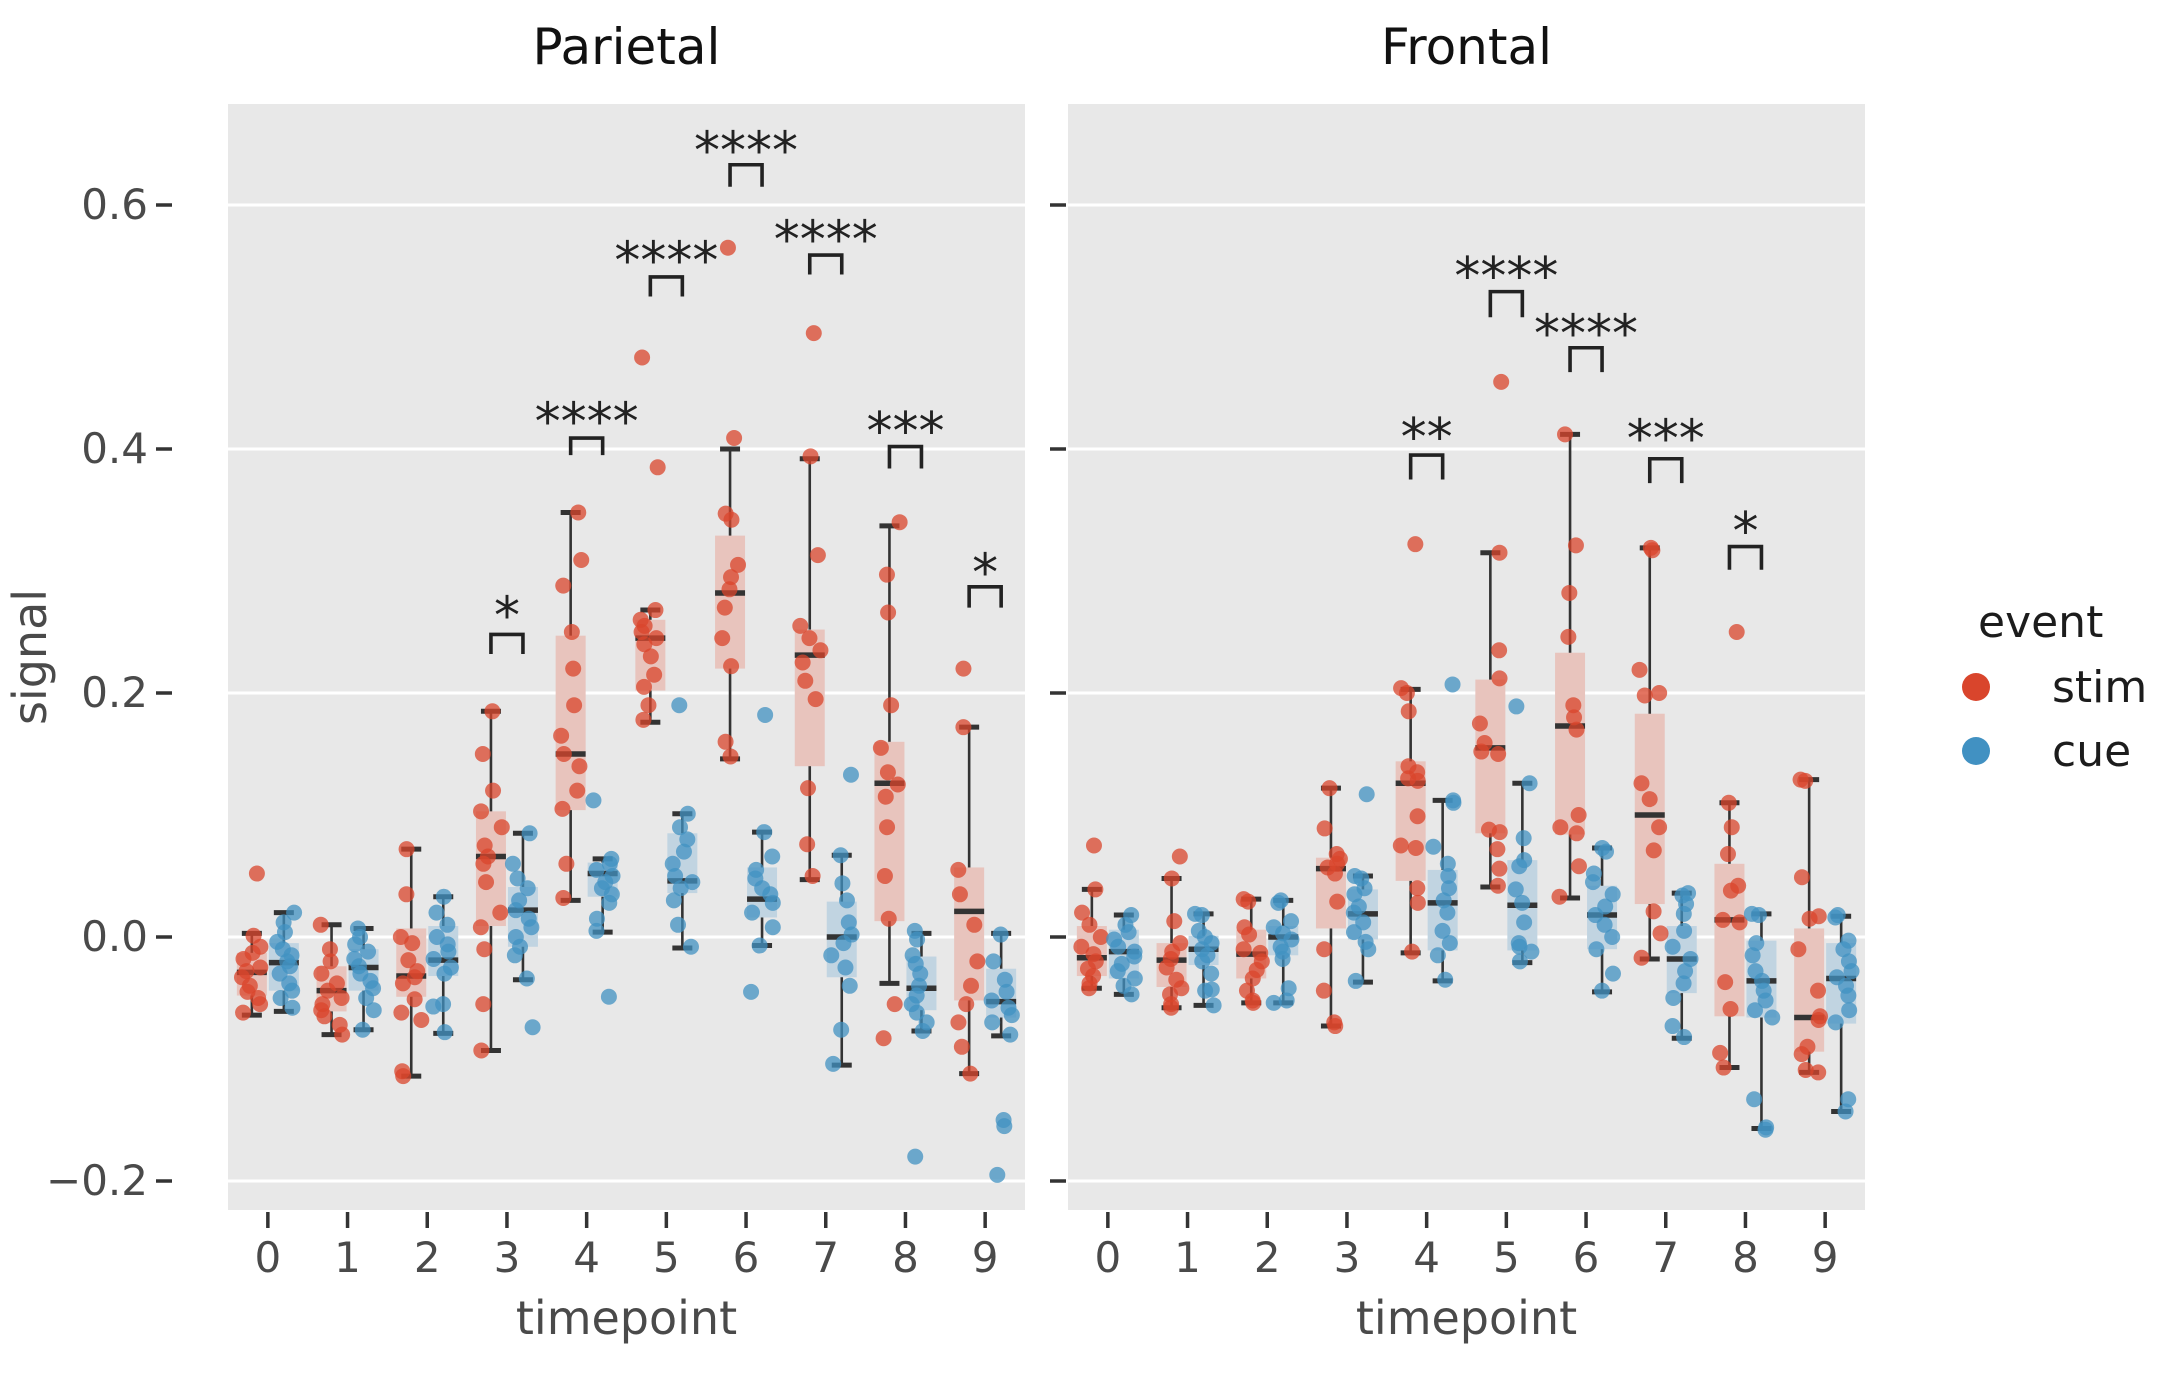 This screenshot has width=2176, height=1379. I want to click on y-tick-label: 0.0, so click(114, 936).